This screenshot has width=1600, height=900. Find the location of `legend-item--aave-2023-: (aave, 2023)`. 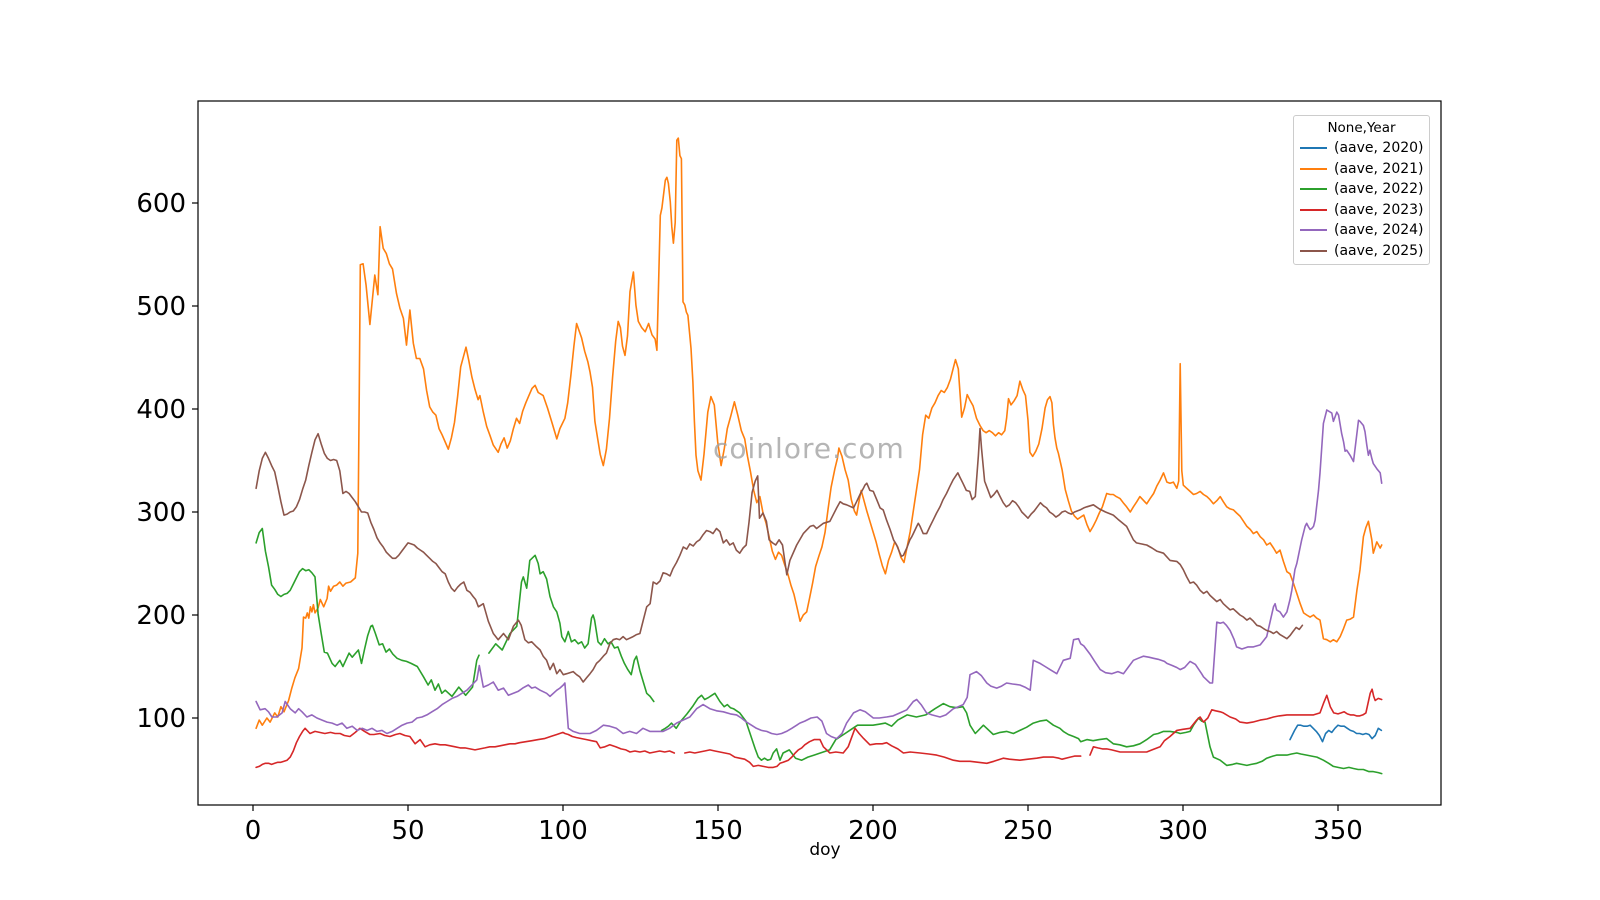

legend-item--aave-2023-: (aave, 2023) is located at coordinates (1362, 210).